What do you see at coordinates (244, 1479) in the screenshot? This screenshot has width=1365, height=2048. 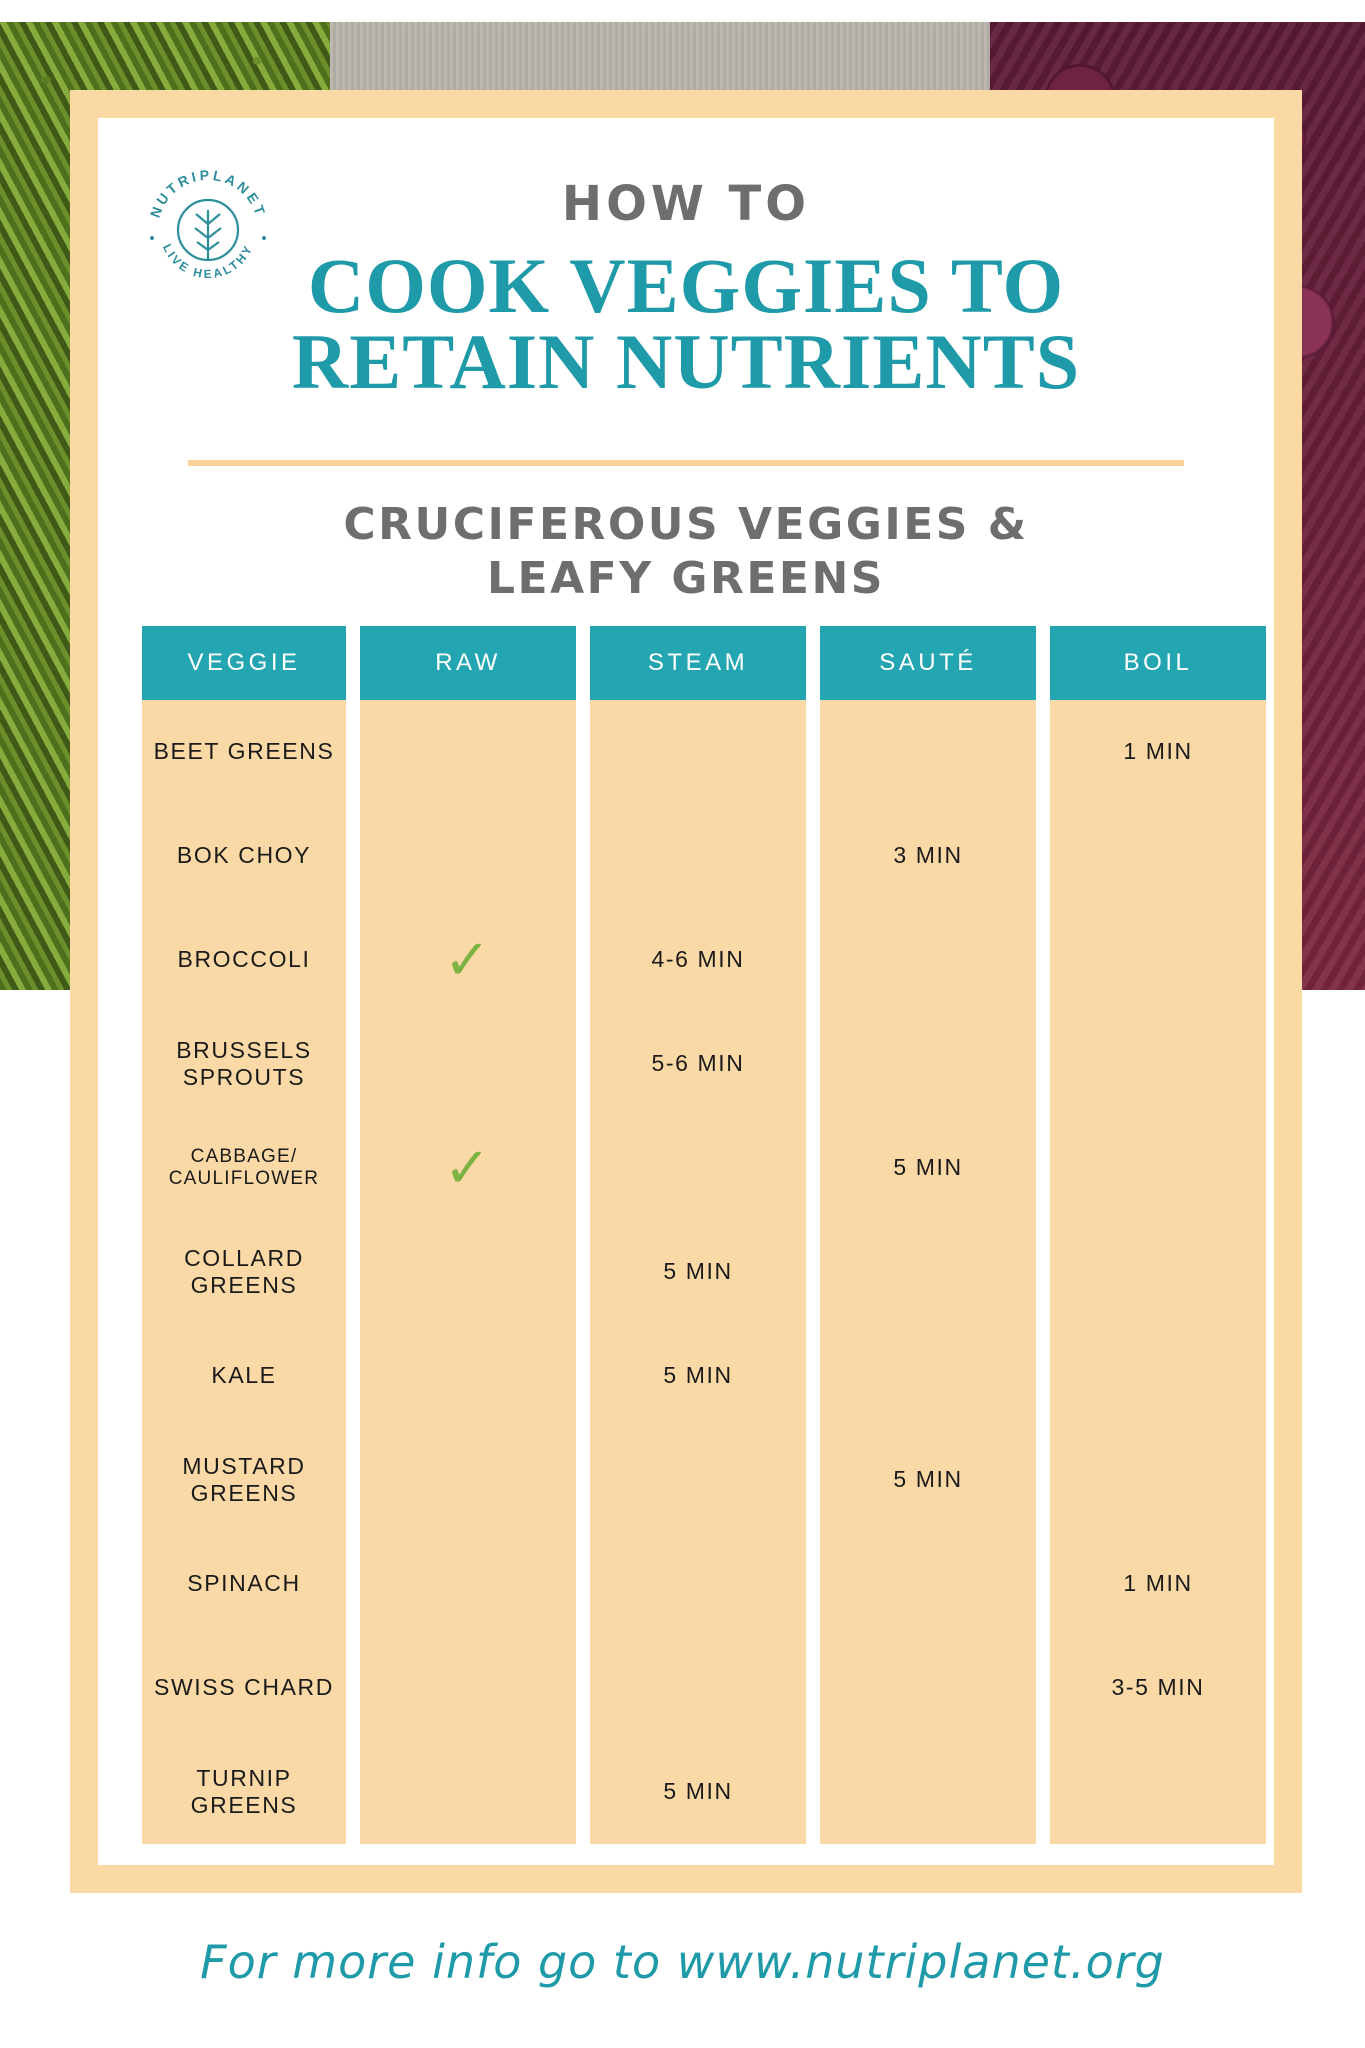 I see `cell-veggie: MUSTARD GREENS` at bounding box center [244, 1479].